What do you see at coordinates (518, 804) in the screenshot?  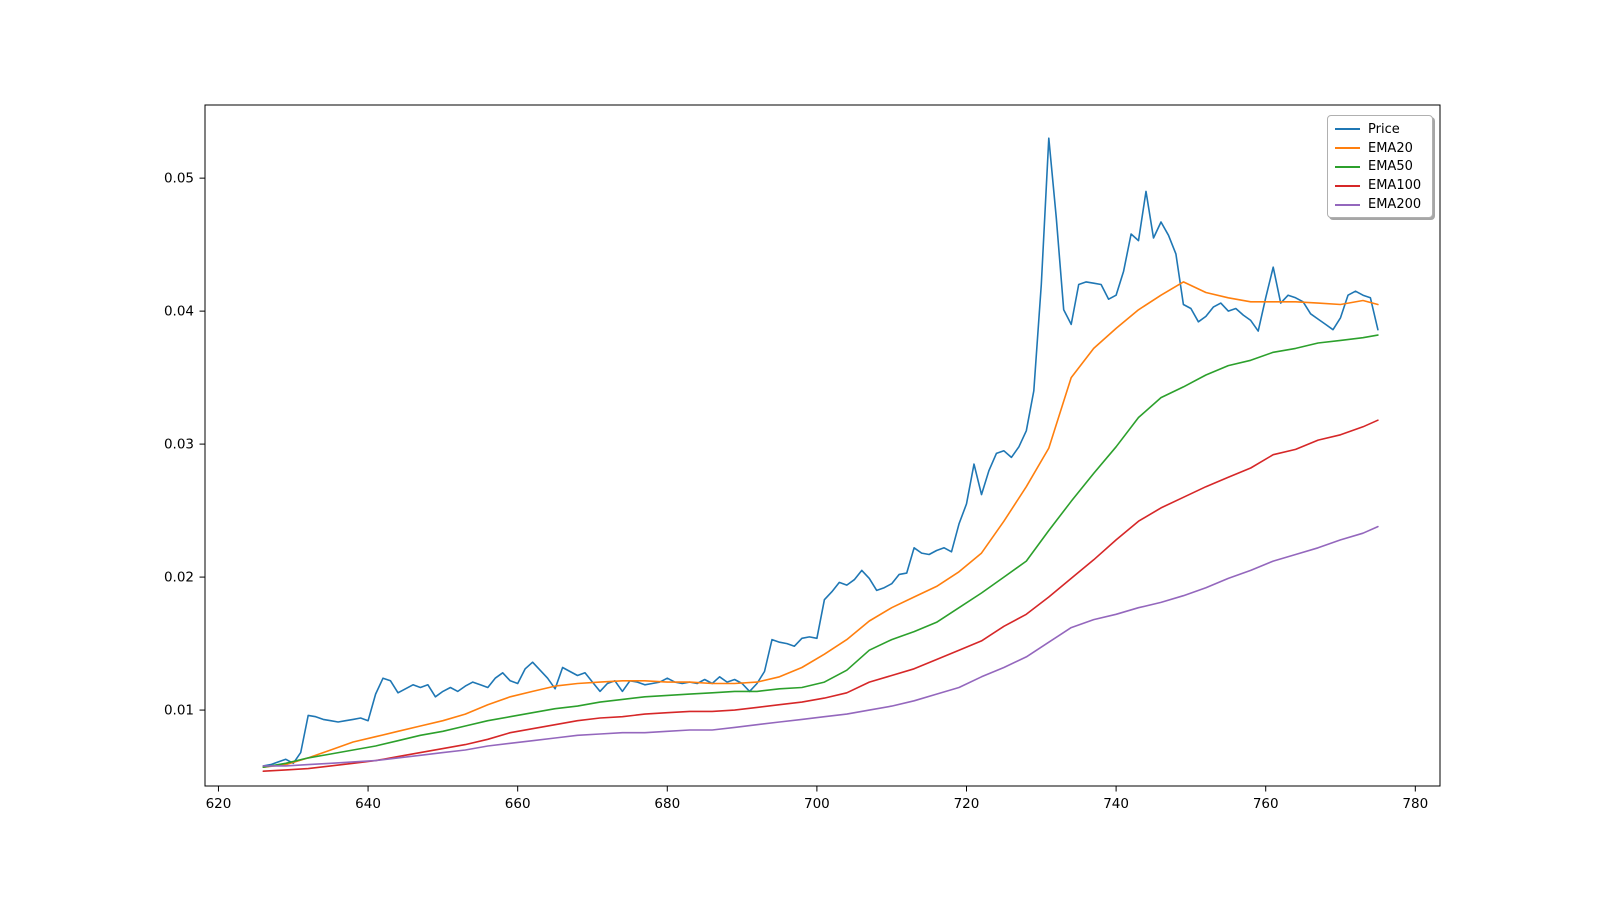 I see `x-tick-label: 660` at bounding box center [518, 804].